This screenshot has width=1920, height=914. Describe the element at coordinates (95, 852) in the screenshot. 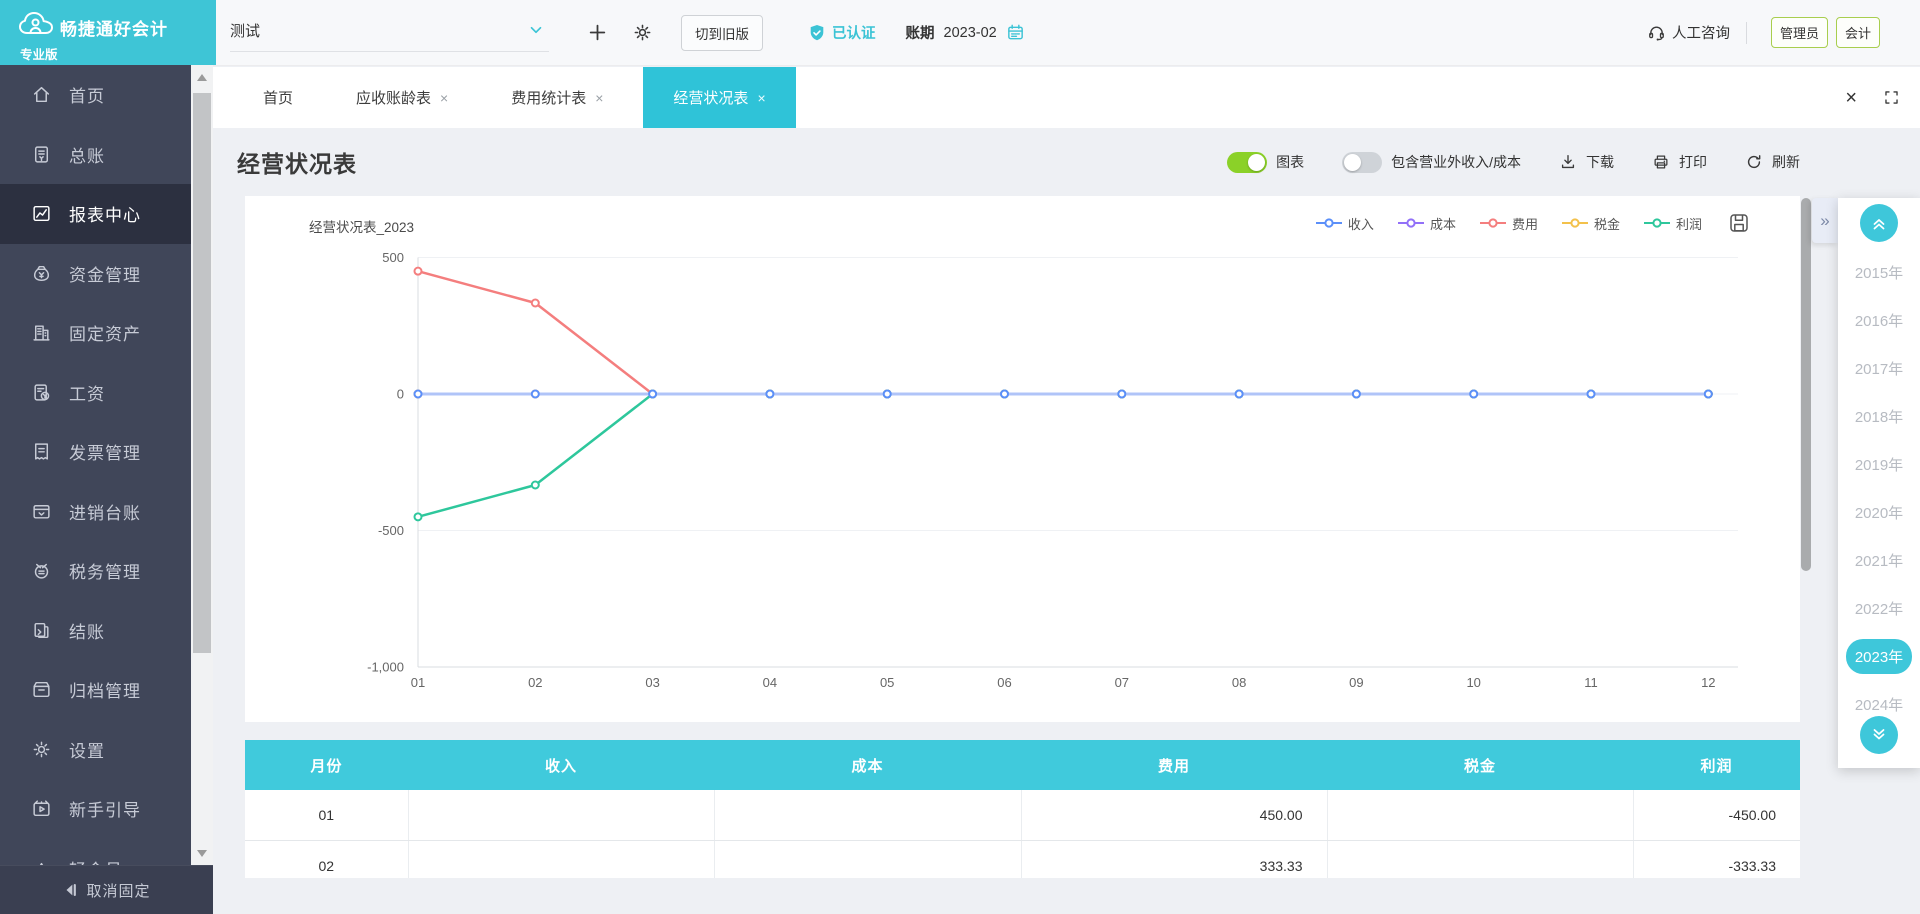

I see `sidebar-item-轻会员: 轻会员` at that location.